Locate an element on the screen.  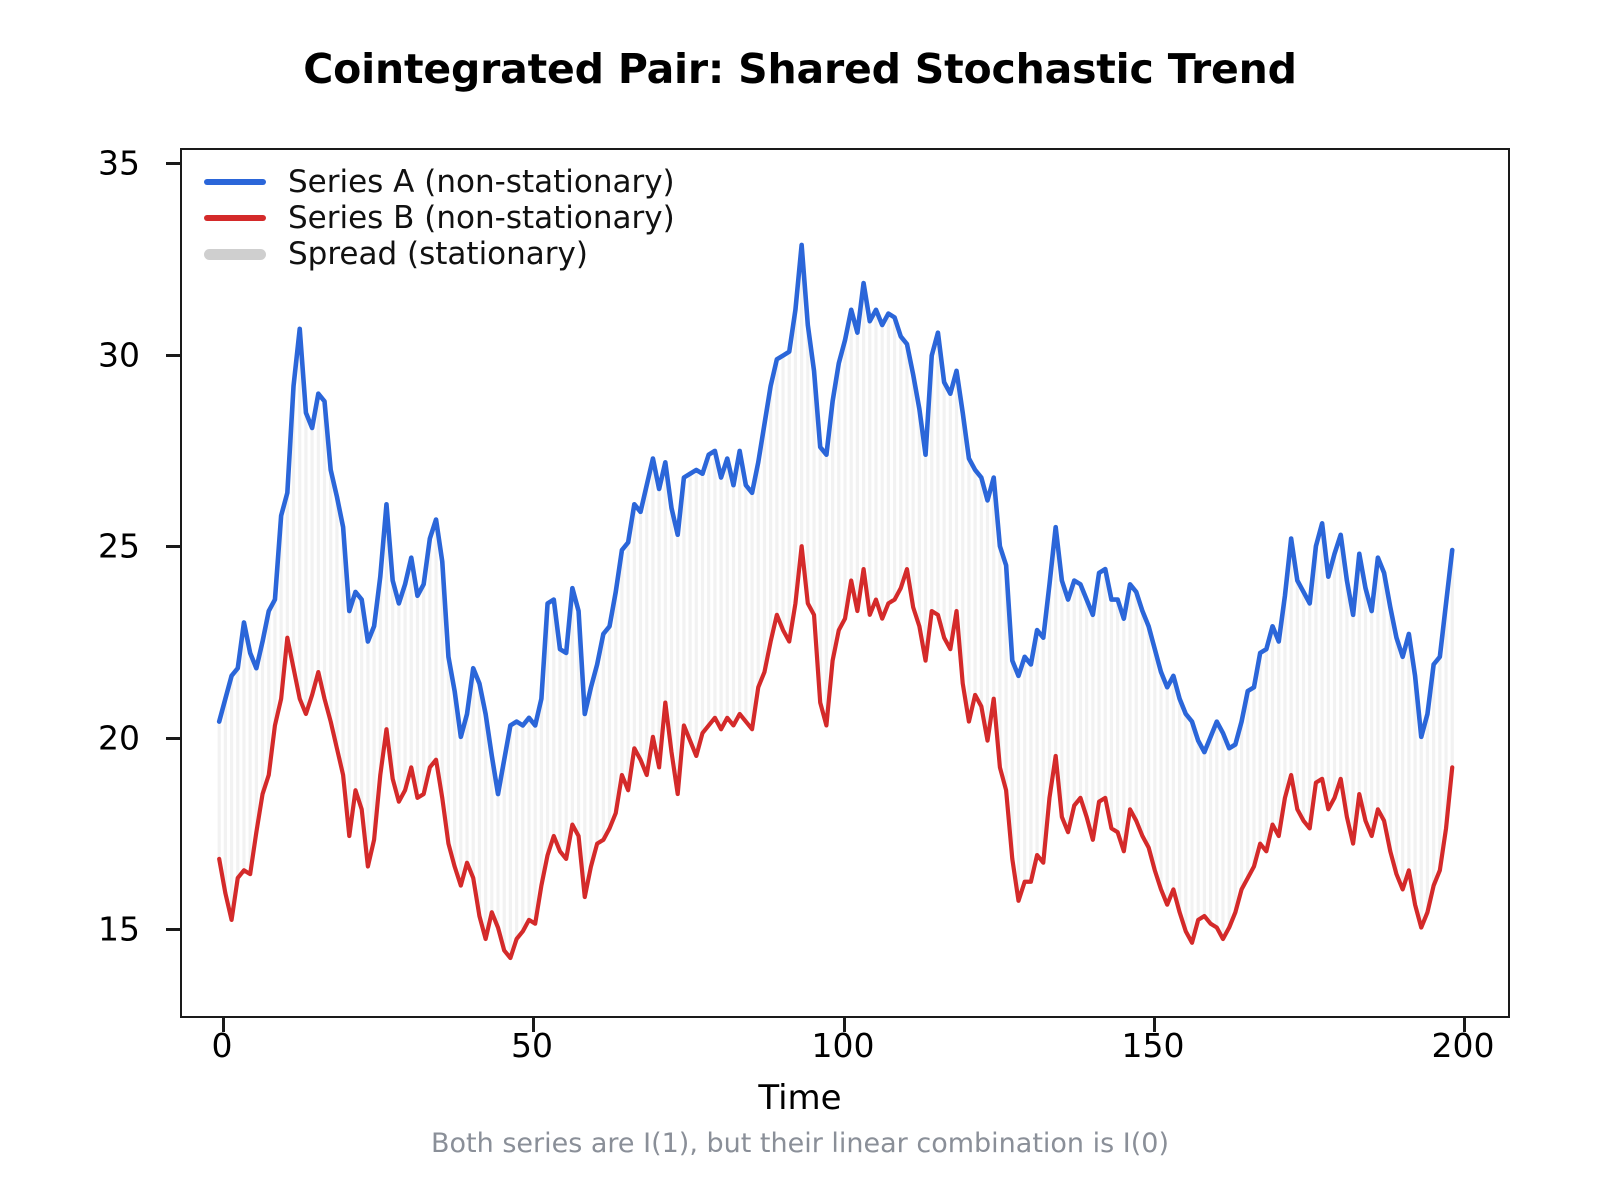
legend-swatch-spread is located at coordinates (235, 254).